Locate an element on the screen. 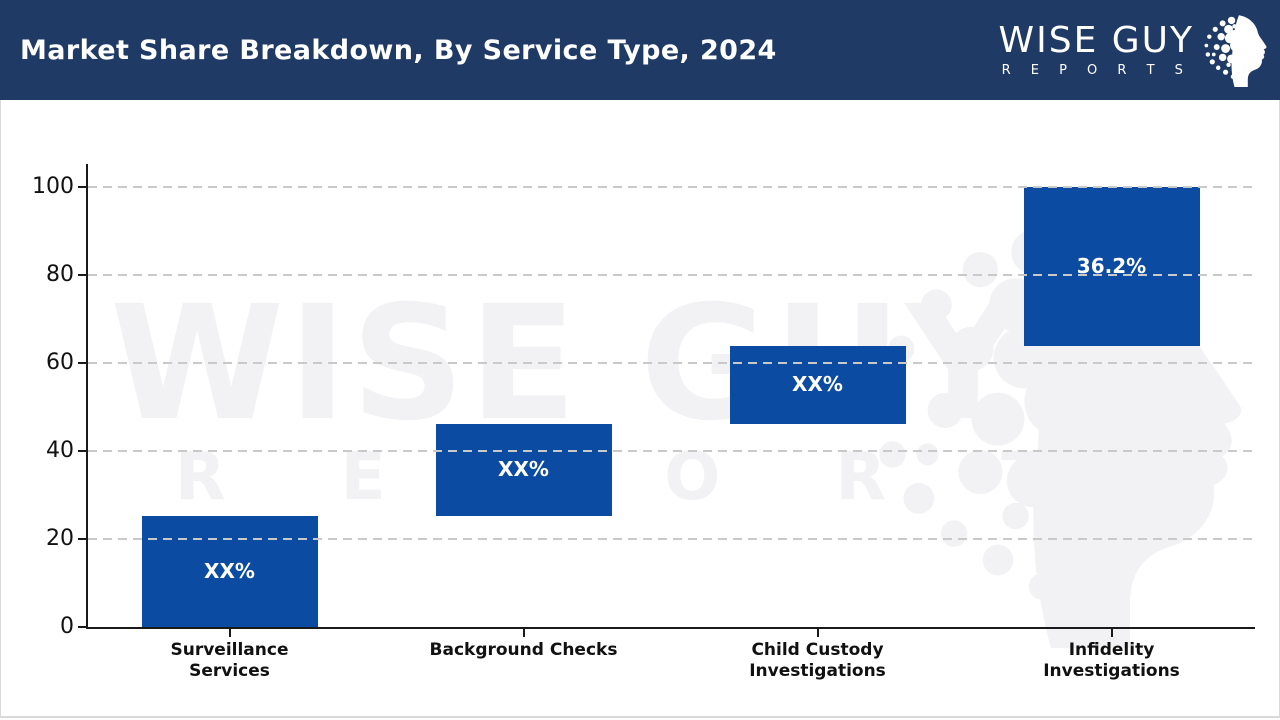 The width and height of the screenshot is (1280, 720). brand-name: WISE GUY is located at coordinates (1096, 40).